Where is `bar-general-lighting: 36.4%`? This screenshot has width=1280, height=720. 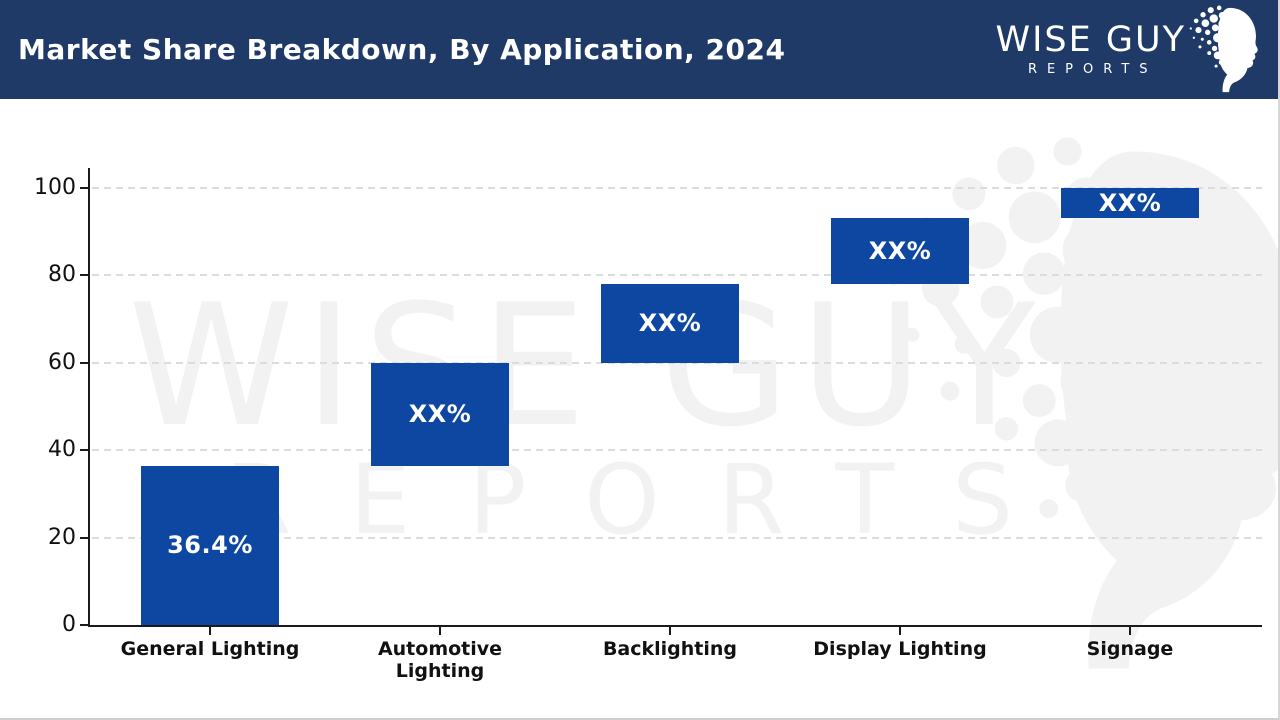 bar-general-lighting: 36.4% is located at coordinates (210, 545).